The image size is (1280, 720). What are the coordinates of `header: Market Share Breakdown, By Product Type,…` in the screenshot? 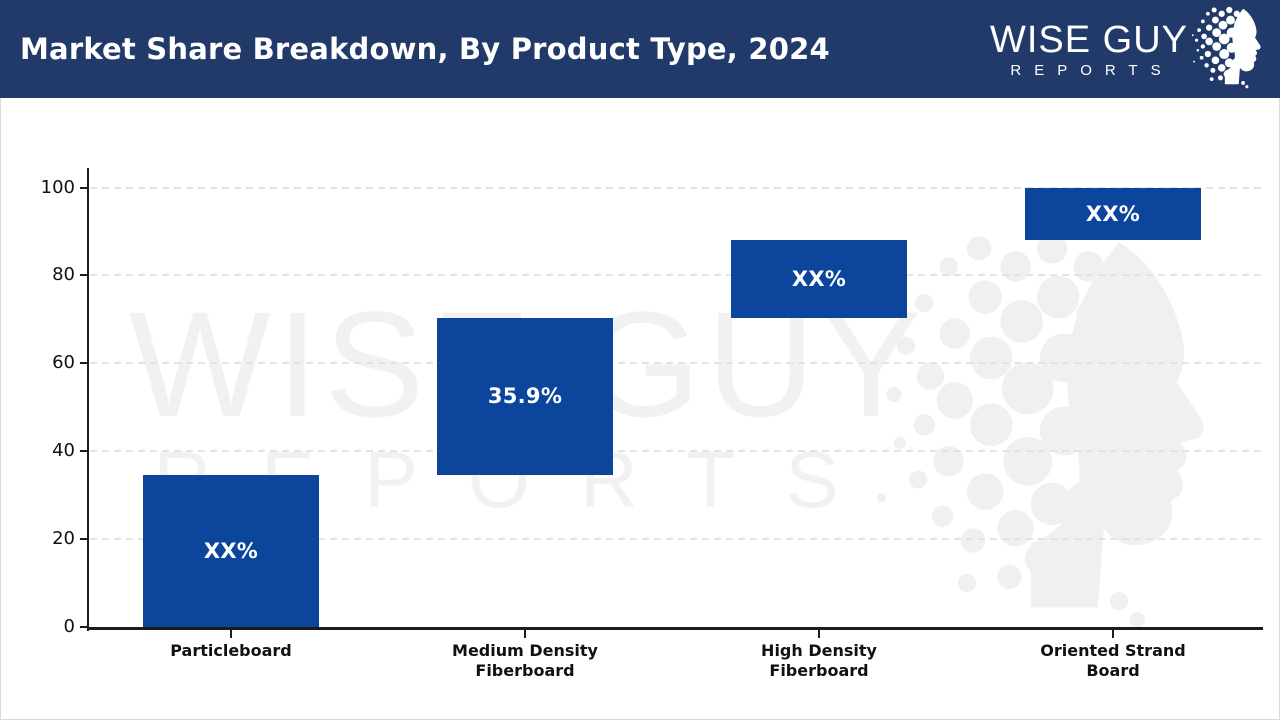 It's located at (640, 49).